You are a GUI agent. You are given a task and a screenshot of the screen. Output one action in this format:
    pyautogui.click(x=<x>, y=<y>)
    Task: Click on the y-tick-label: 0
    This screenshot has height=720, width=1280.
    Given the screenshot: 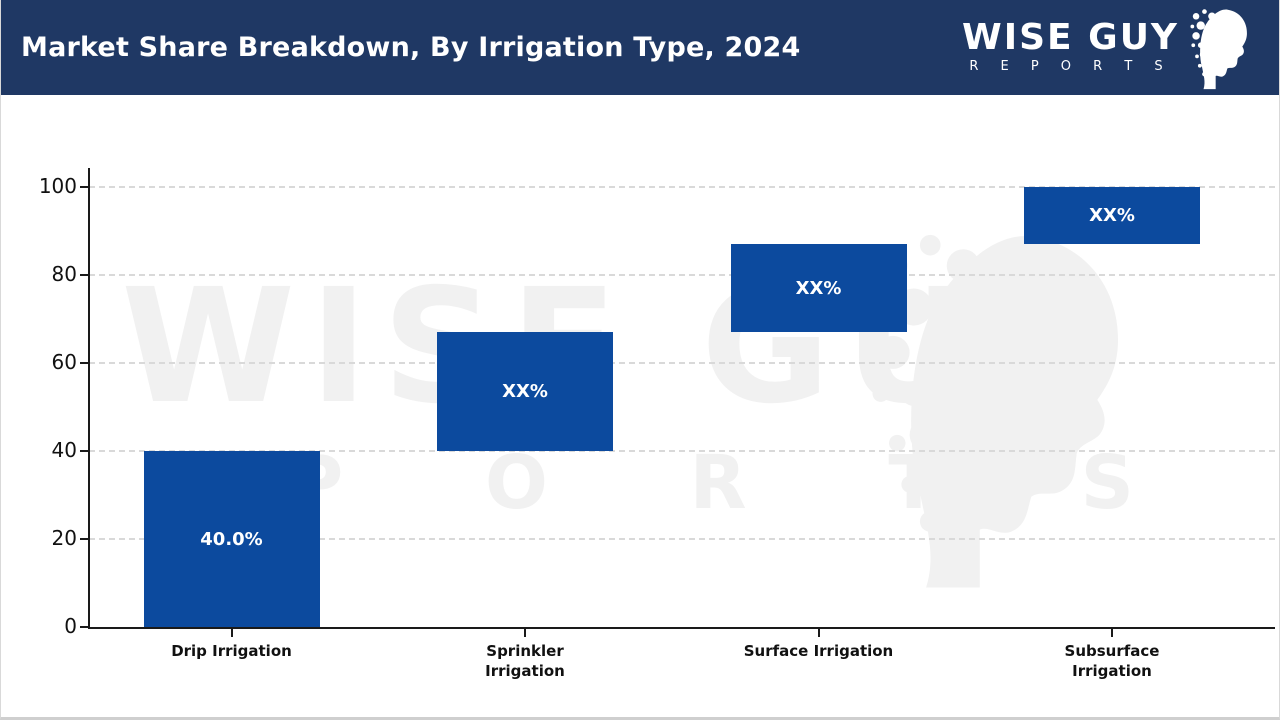 What is the action you would take?
    pyautogui.click(x=70, y=626)
    